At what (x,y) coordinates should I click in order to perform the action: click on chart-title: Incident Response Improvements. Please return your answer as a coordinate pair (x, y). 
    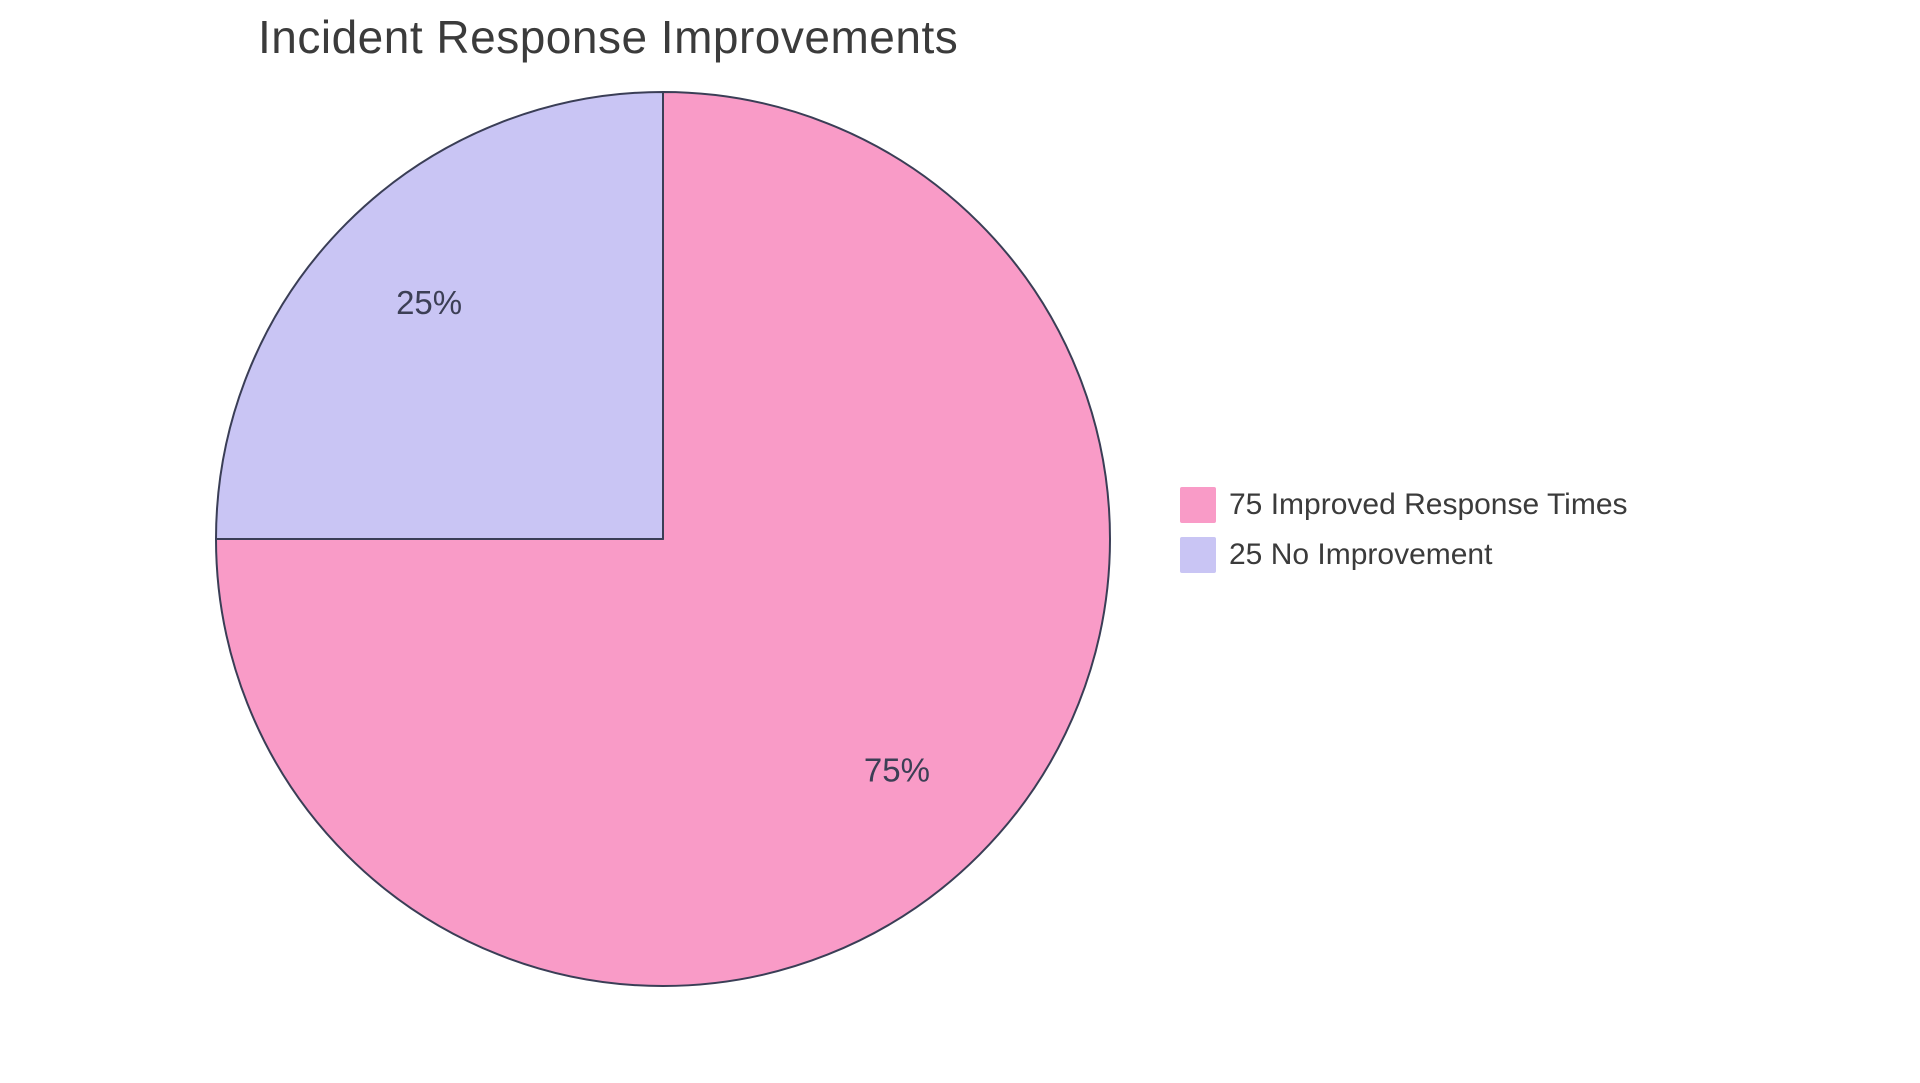
    Looking at the image, I should click on (608, 37).